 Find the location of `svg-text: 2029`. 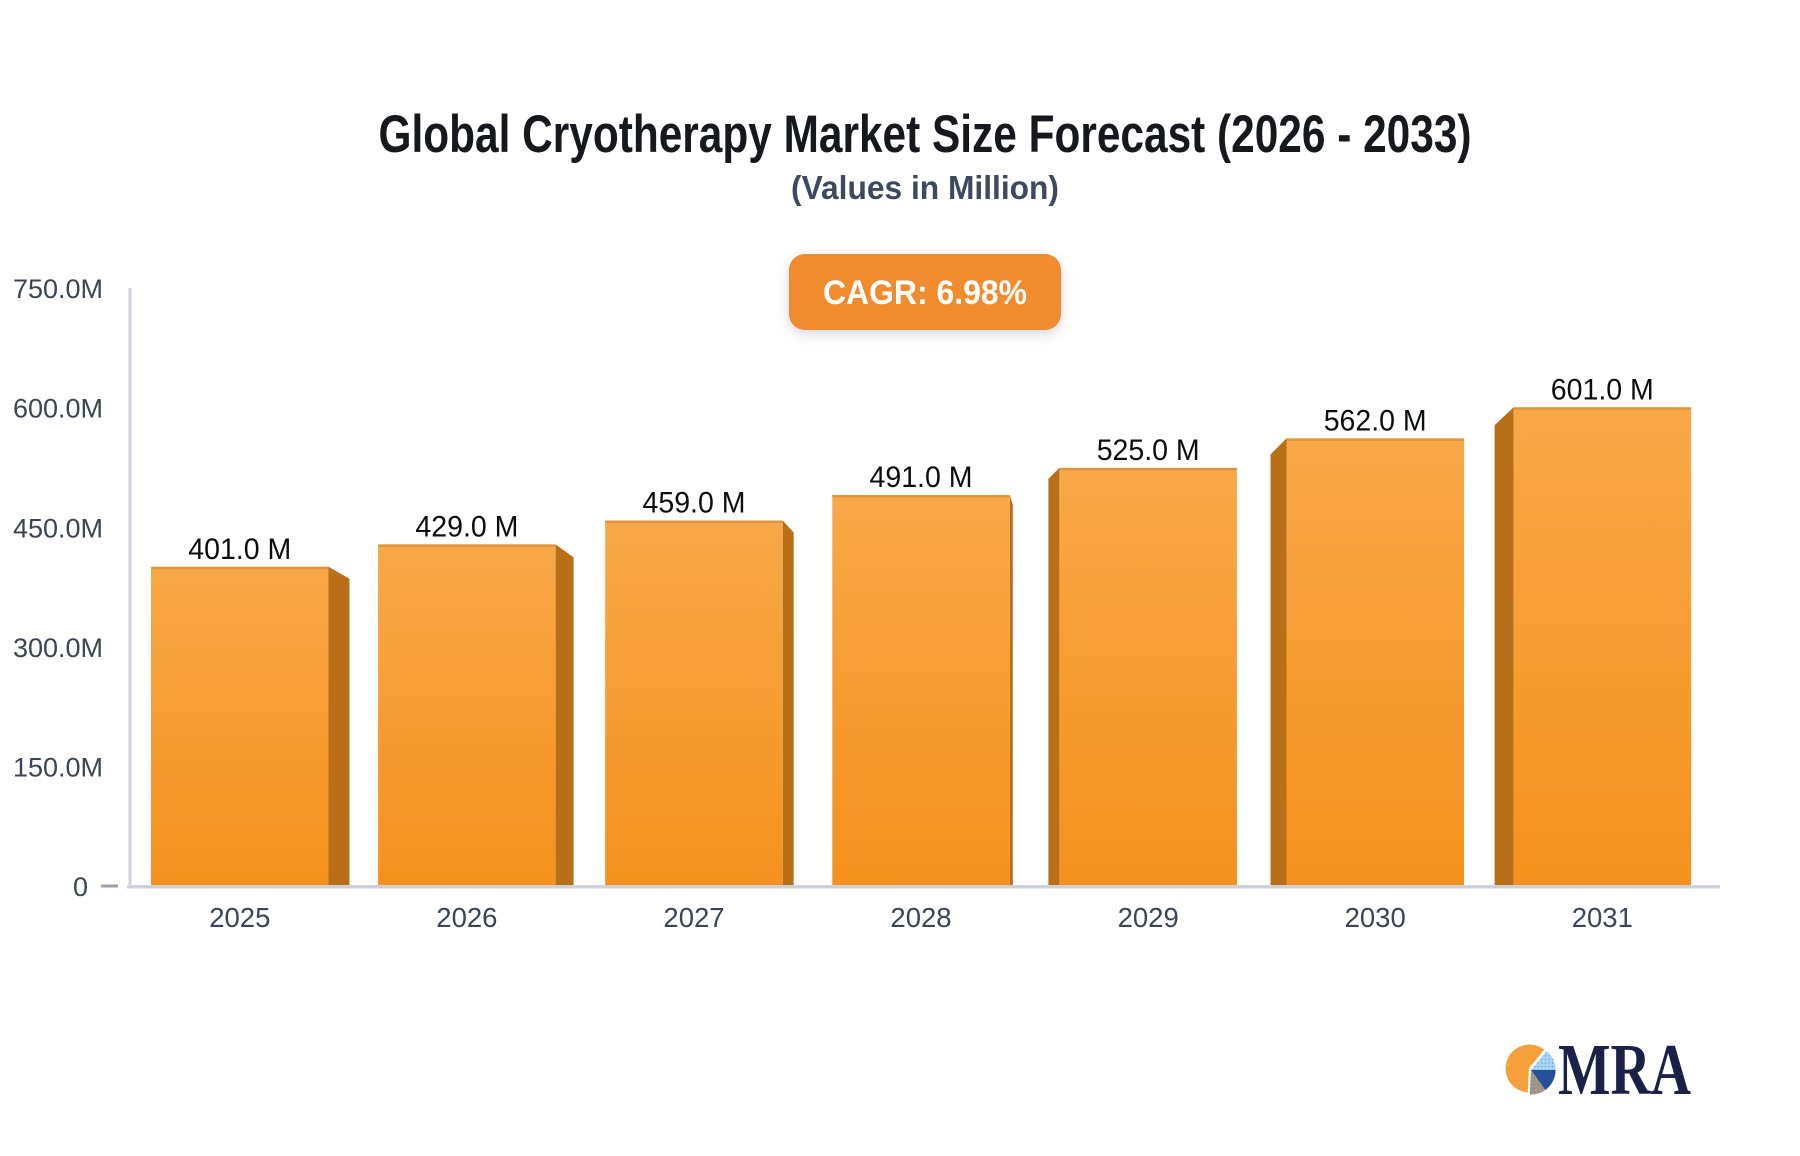

svg-text: 2029 is located at coordinates (1148, 917).